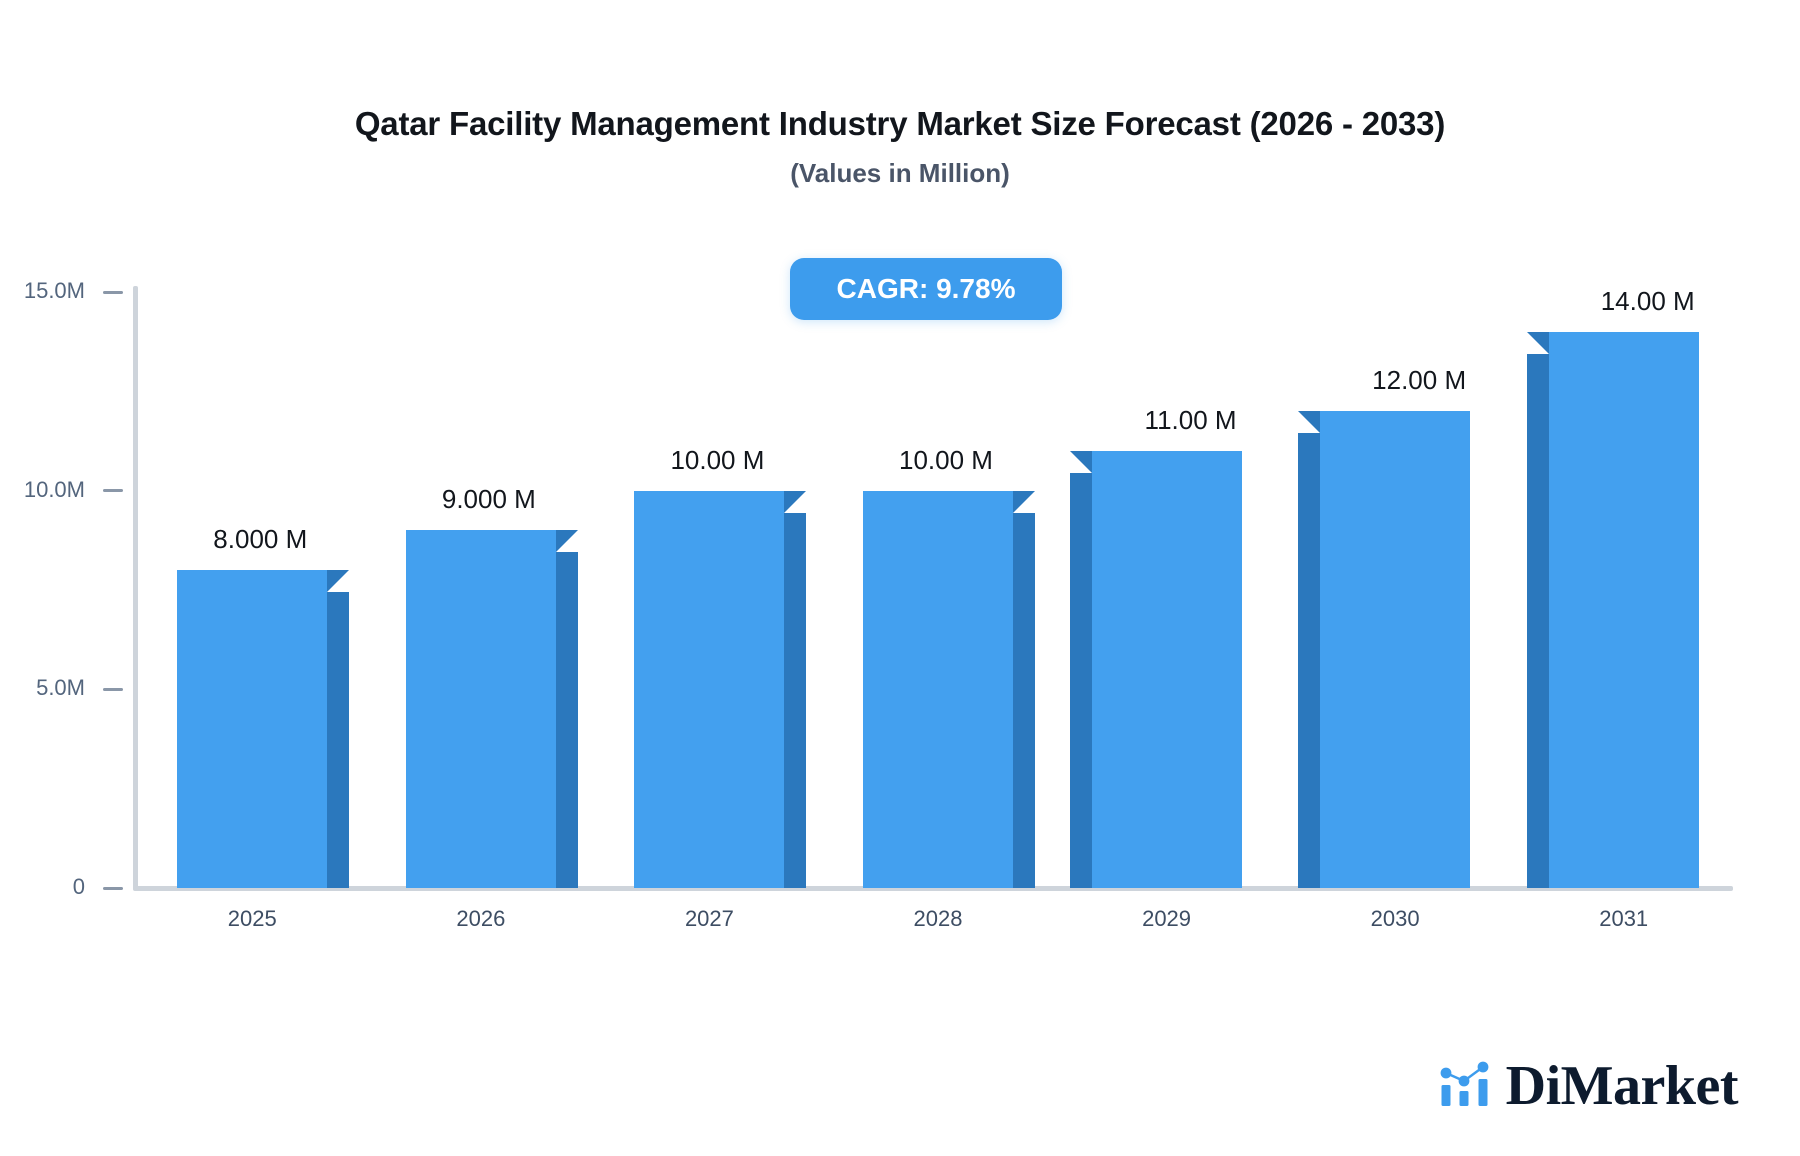  Describe the element at coordinates (1622, 1086) in the screenshot. I see `brand-name: DiMarket` at that location.